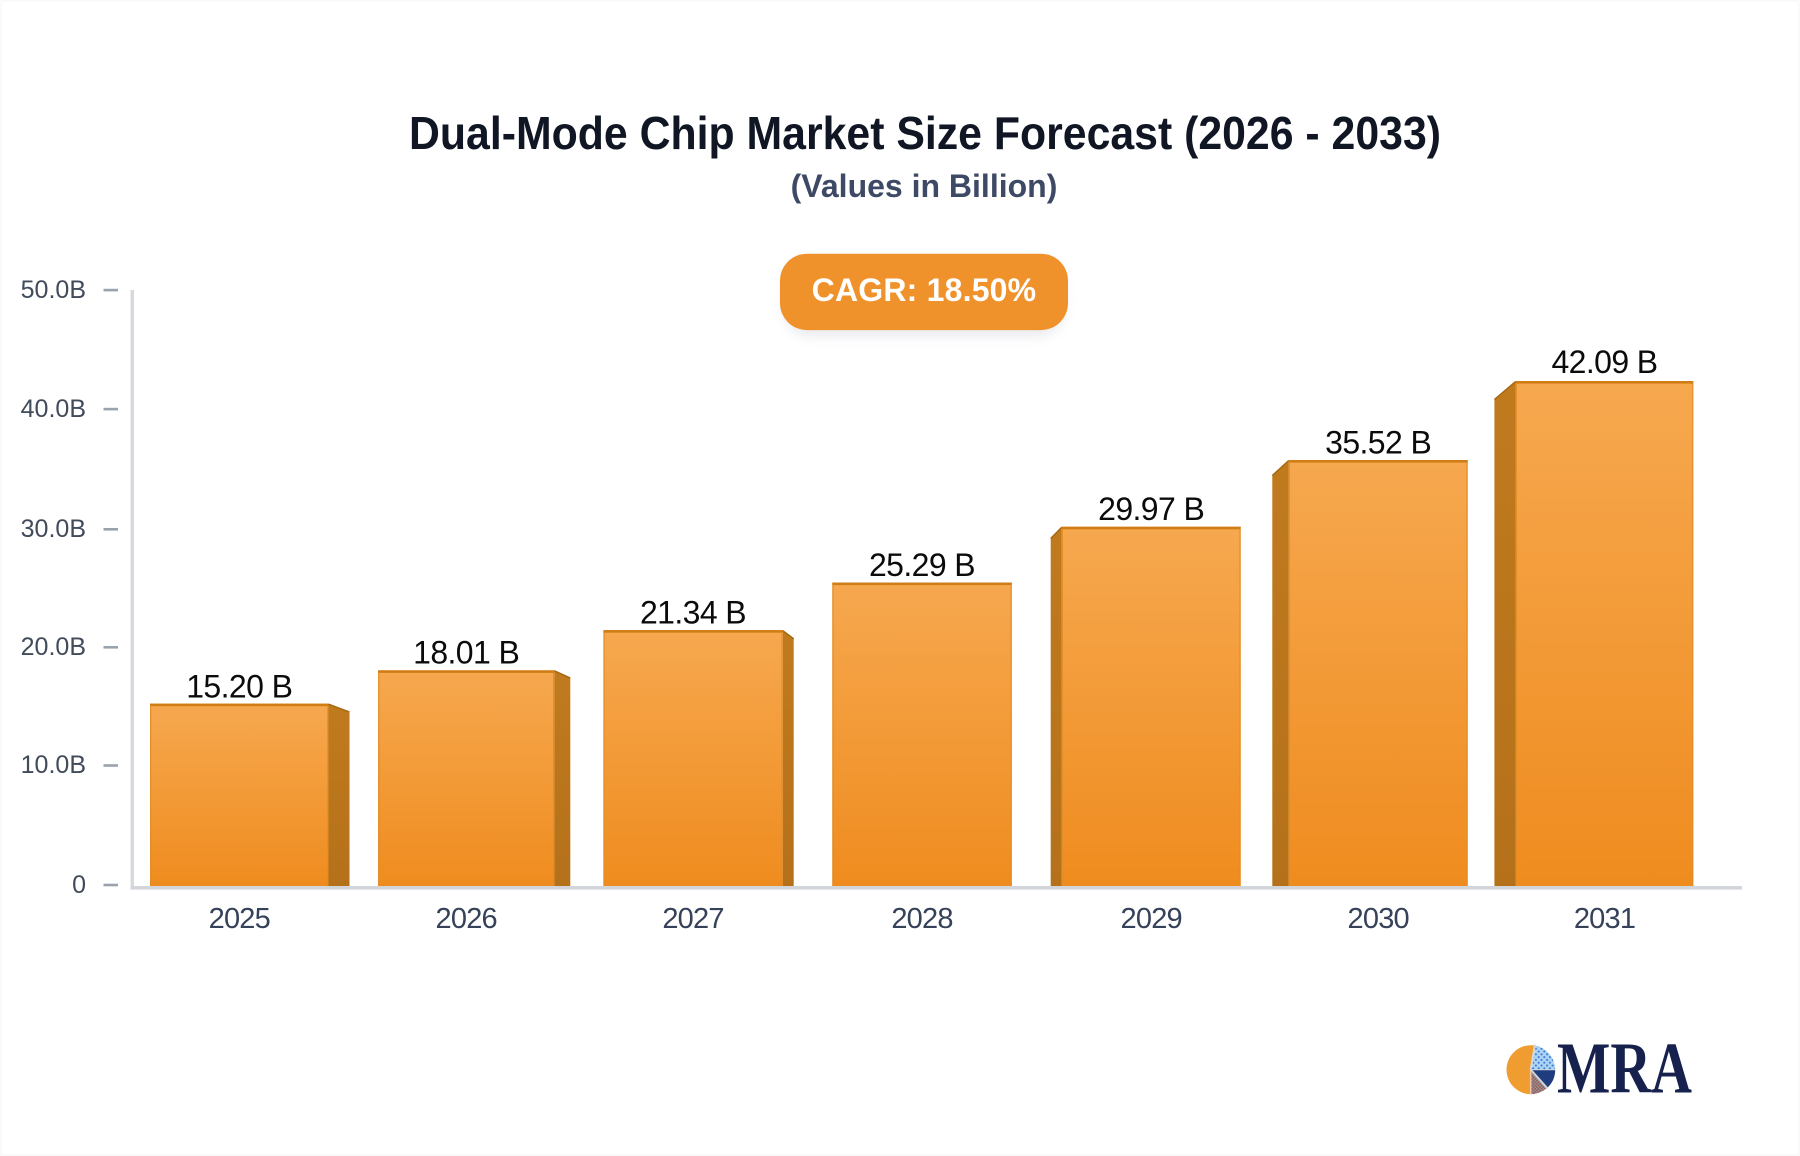 This screenshot has height=1156, width=1800. I want to click on svg-text: 2026, so click(466, 919).